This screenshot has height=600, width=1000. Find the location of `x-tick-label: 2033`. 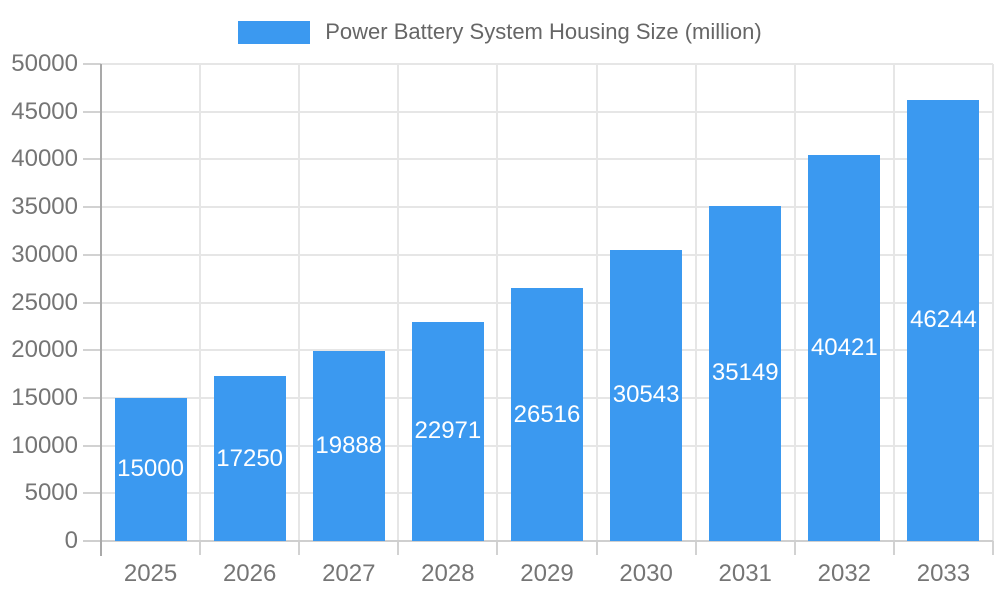

x-tick-label: 2033 is located at coordinates (943, 573).